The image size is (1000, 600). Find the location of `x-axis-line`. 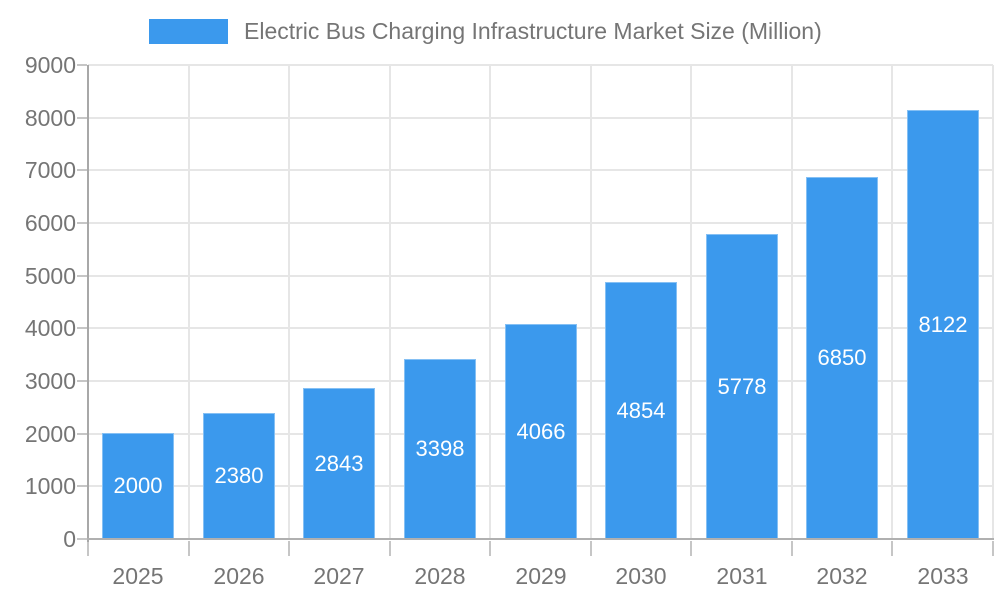

x-axis-line is located at coordinates (540, 539).